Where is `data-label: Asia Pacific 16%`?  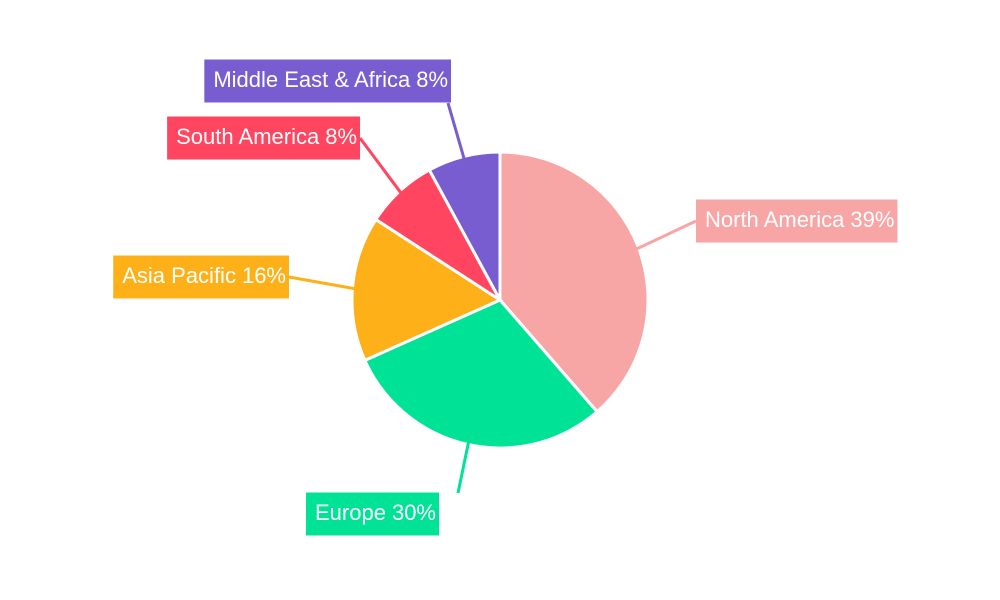 data-label: Asia Pacific 16% is located at coordinates (201, 277).